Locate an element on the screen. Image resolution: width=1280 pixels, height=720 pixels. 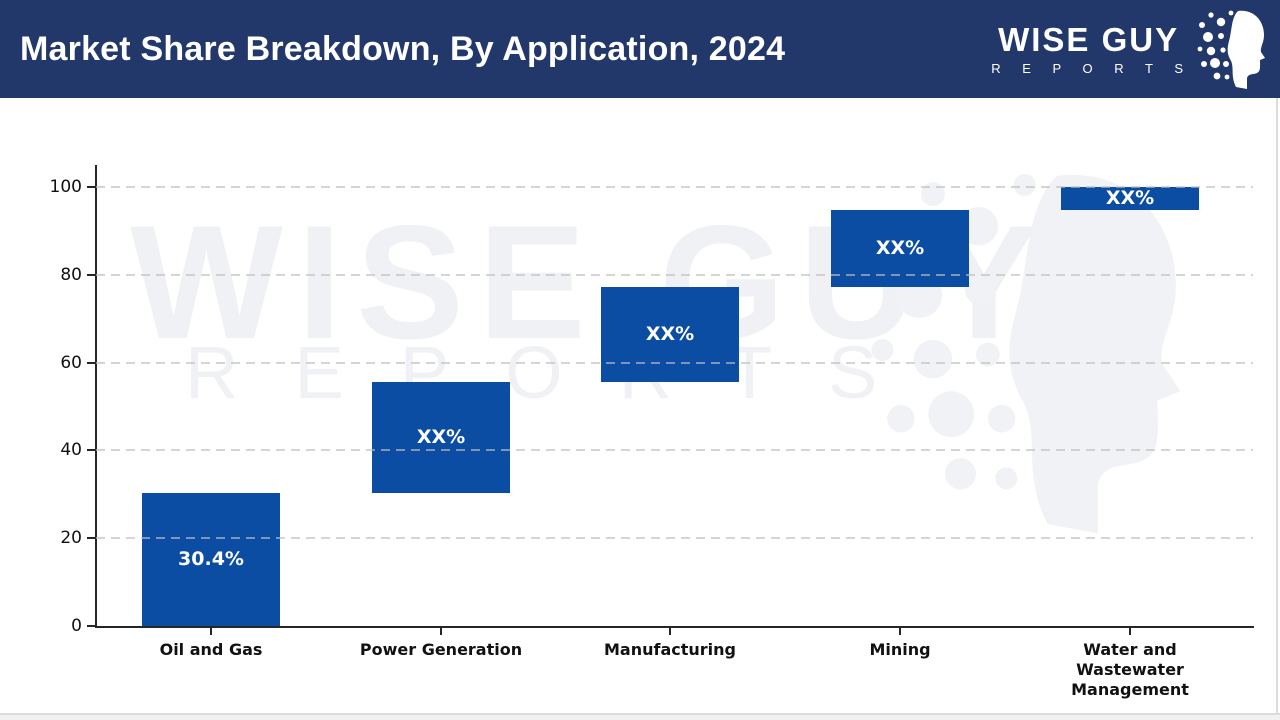
x-axis-category-label: Power Generation is located at coordinates (441, 649).